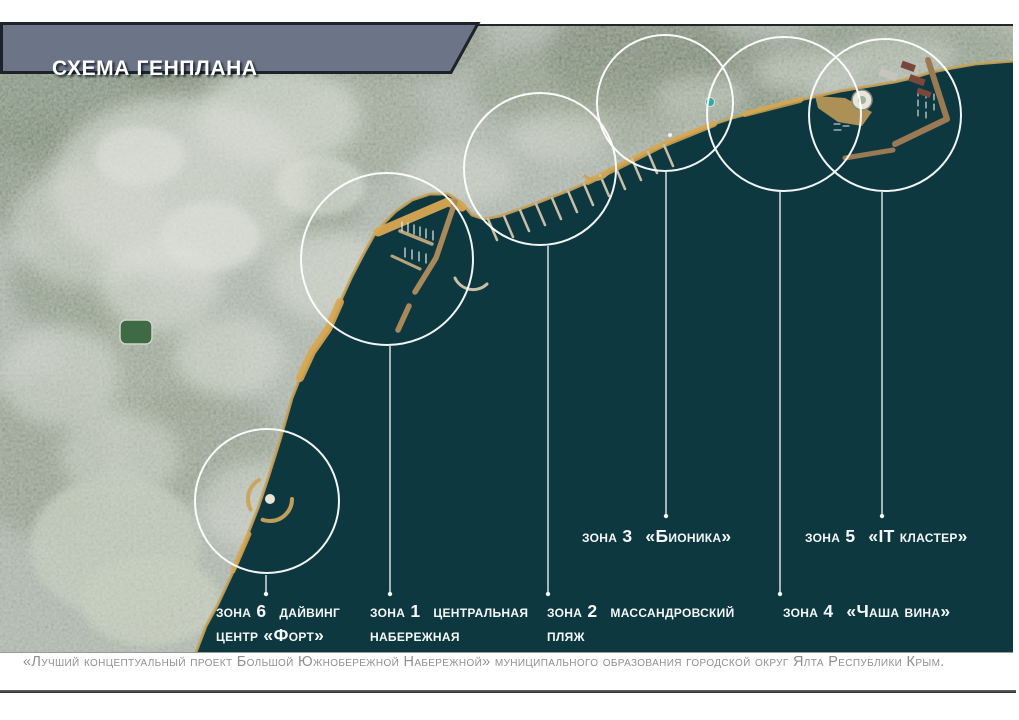 This screenshot has width=1019, height=720. Describe the element at coordinates (905, 79) in the screenshot. I see `hotel-buildings` at that location.